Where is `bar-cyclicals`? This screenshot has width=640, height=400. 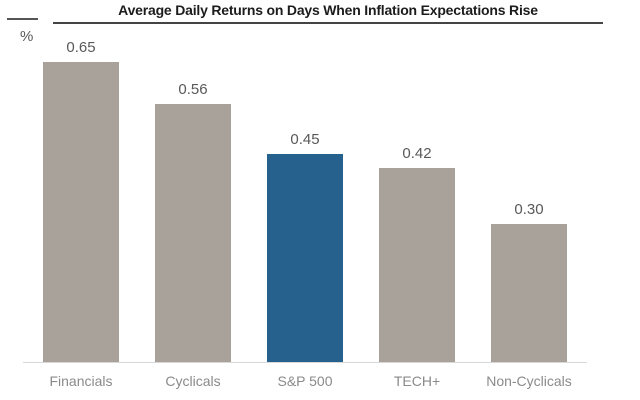 bar-cyclicals is located at coordinates (193, 233).